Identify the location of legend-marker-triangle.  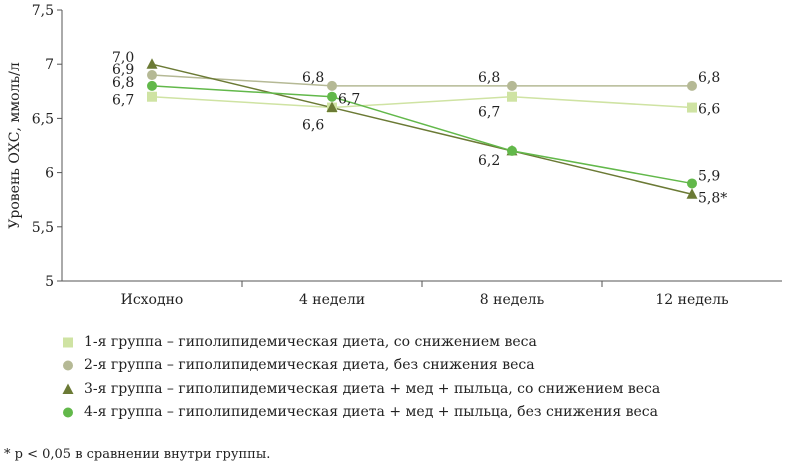
(68, 388).